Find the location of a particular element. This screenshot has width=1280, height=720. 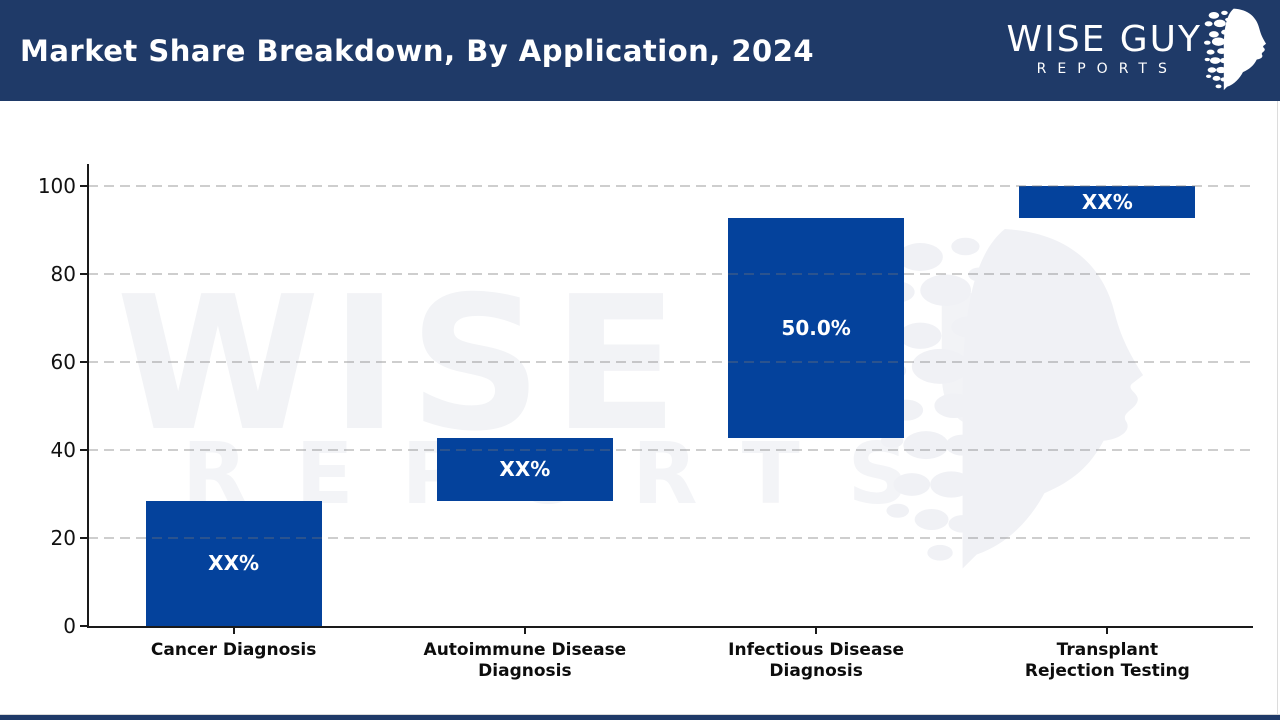

y-tick-label: 100 is located at coordinates (56, 186).